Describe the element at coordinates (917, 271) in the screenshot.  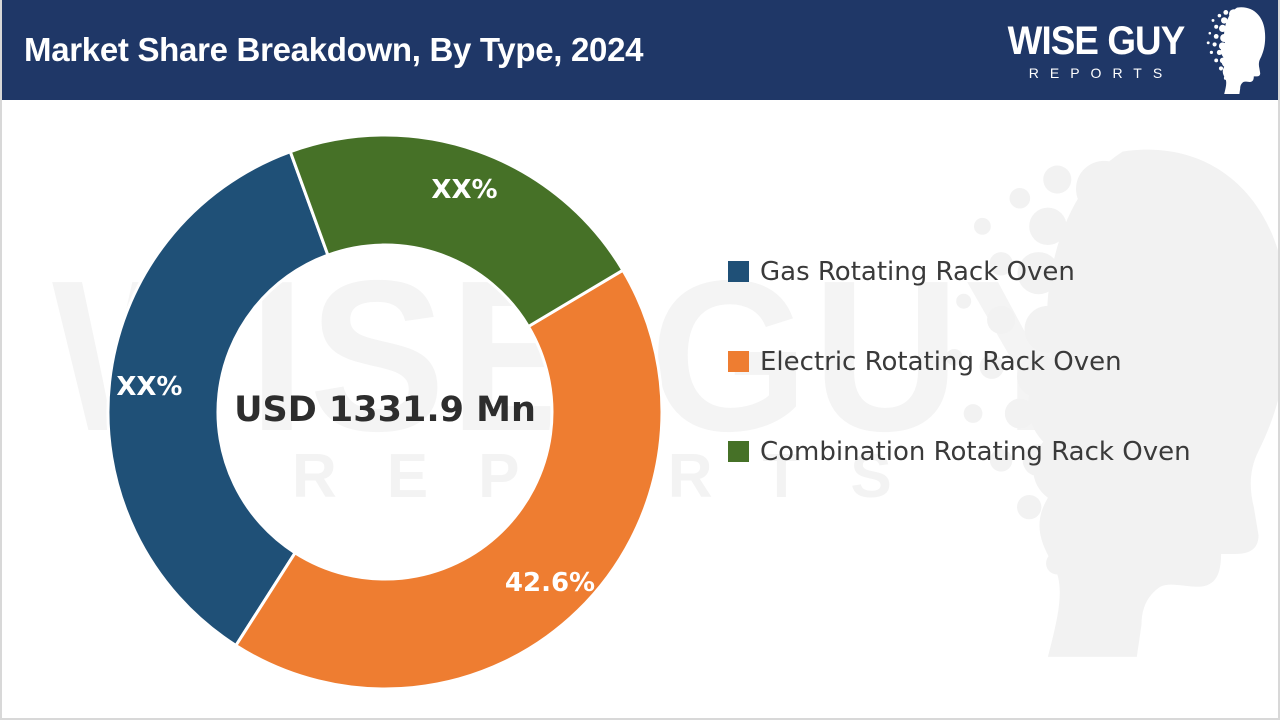
I see `legend-label: Gas Rotating Rack Oven` at that location.